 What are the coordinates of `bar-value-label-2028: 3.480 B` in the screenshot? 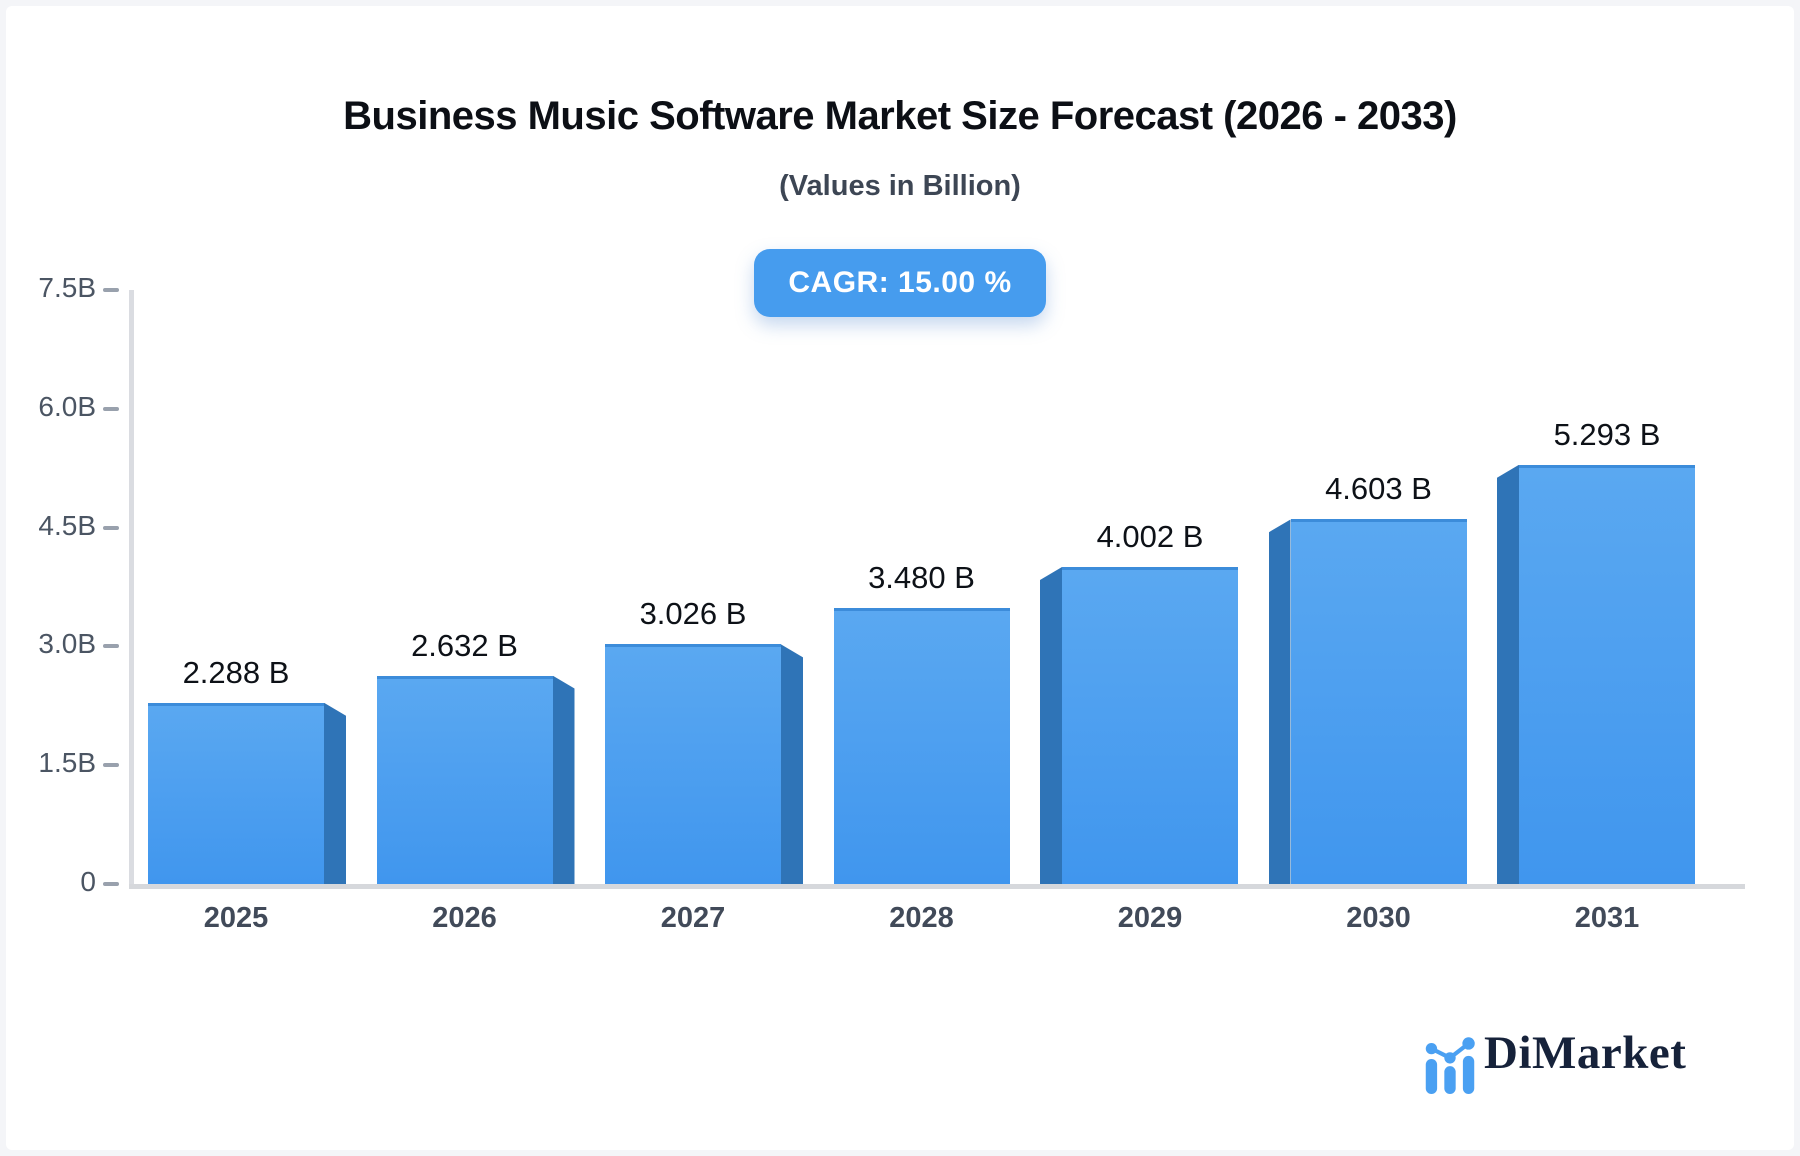 It's located at (921, 578).